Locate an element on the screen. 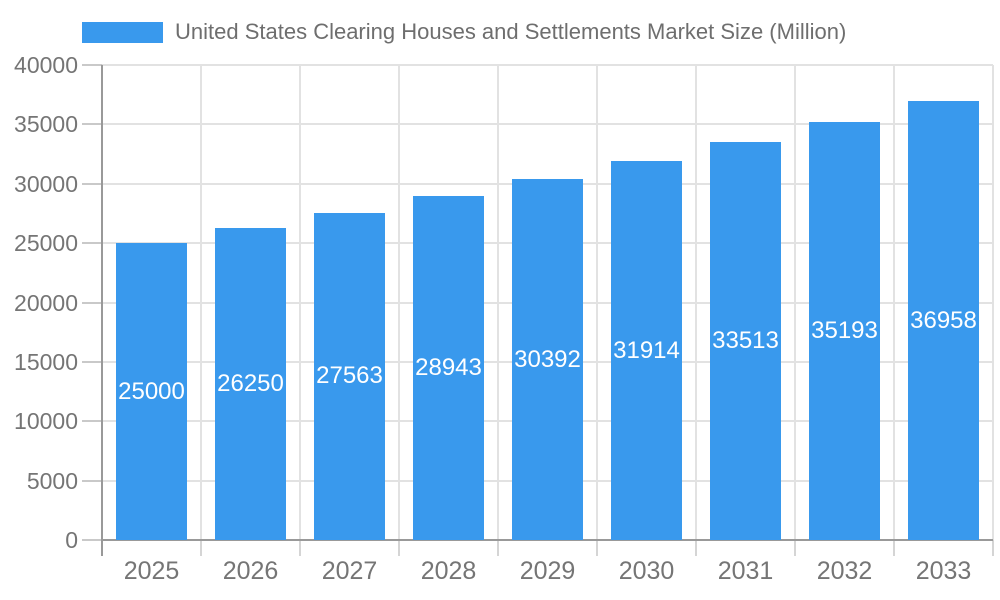 The height and width of the screenshot is (600, 1000). x-axis-tick-label: 2032 is located at coordinates (844, 571).